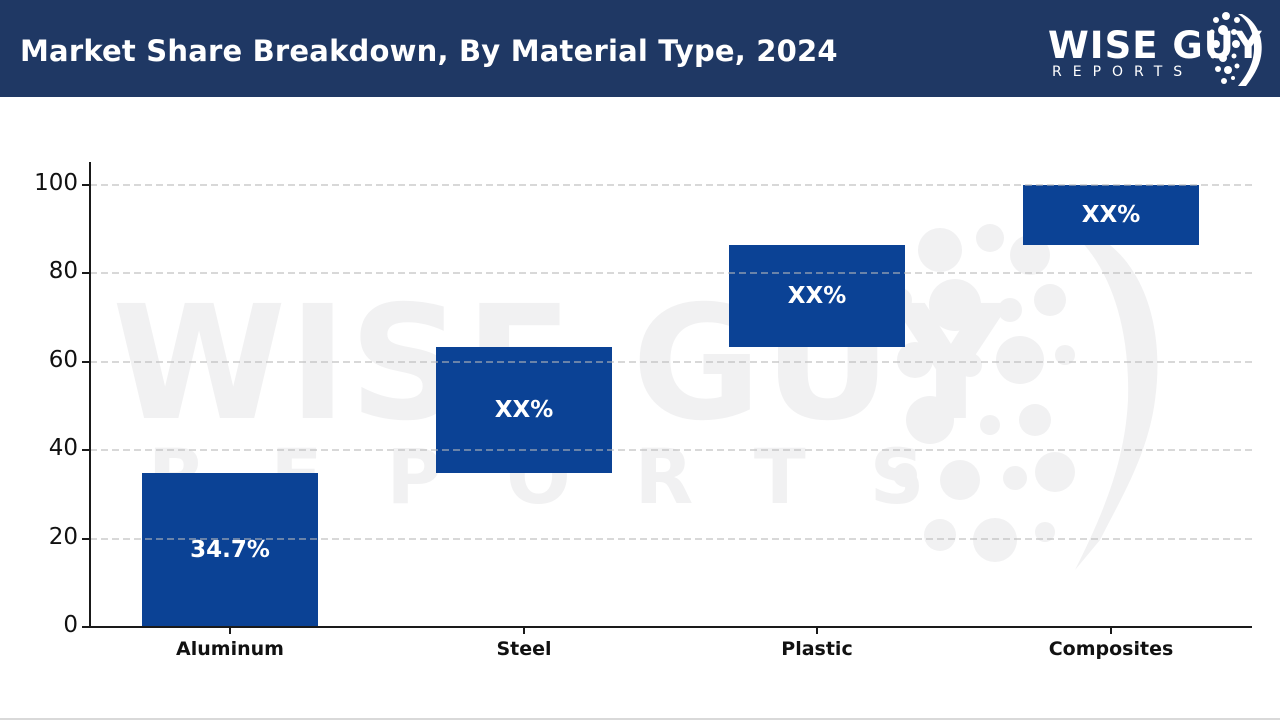 This screenshot has height=720, width=1280. I want to click on bar-plastic: XX%, so click(817, 296).